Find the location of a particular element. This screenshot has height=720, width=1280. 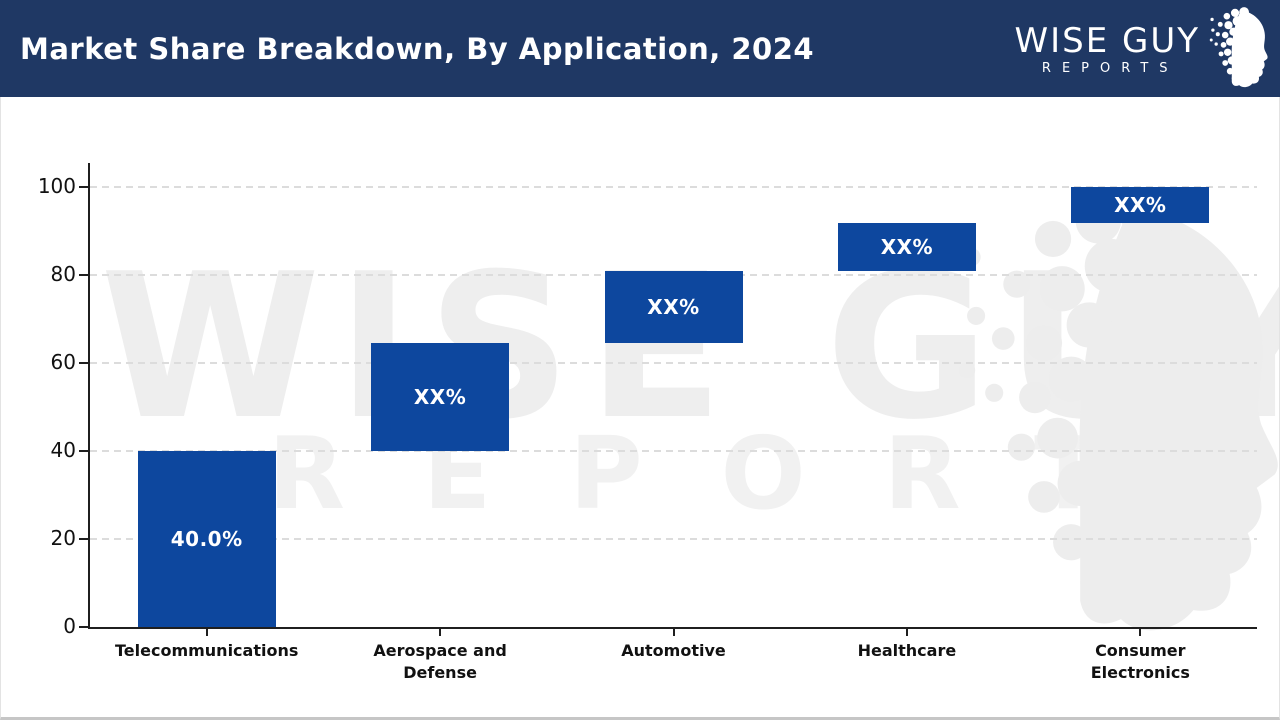

x-category-label: Healthcare is located at coordinates (907, 650).